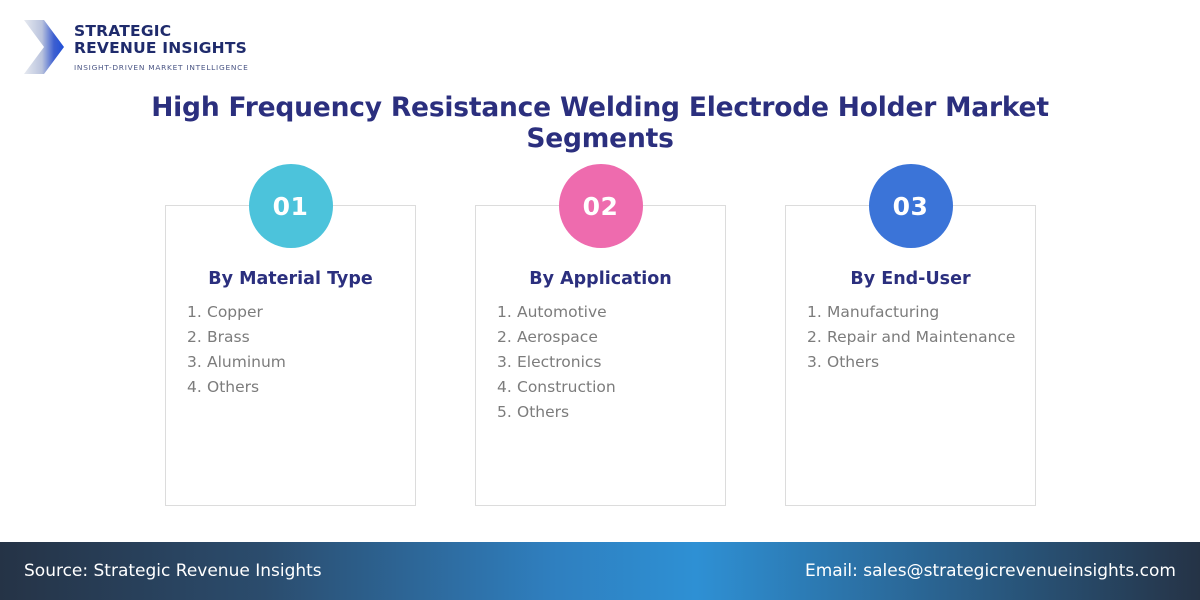  Describe the element at coordinates (290, 279) in the screenshot. I see `segment-title: By Material Type` at that location.